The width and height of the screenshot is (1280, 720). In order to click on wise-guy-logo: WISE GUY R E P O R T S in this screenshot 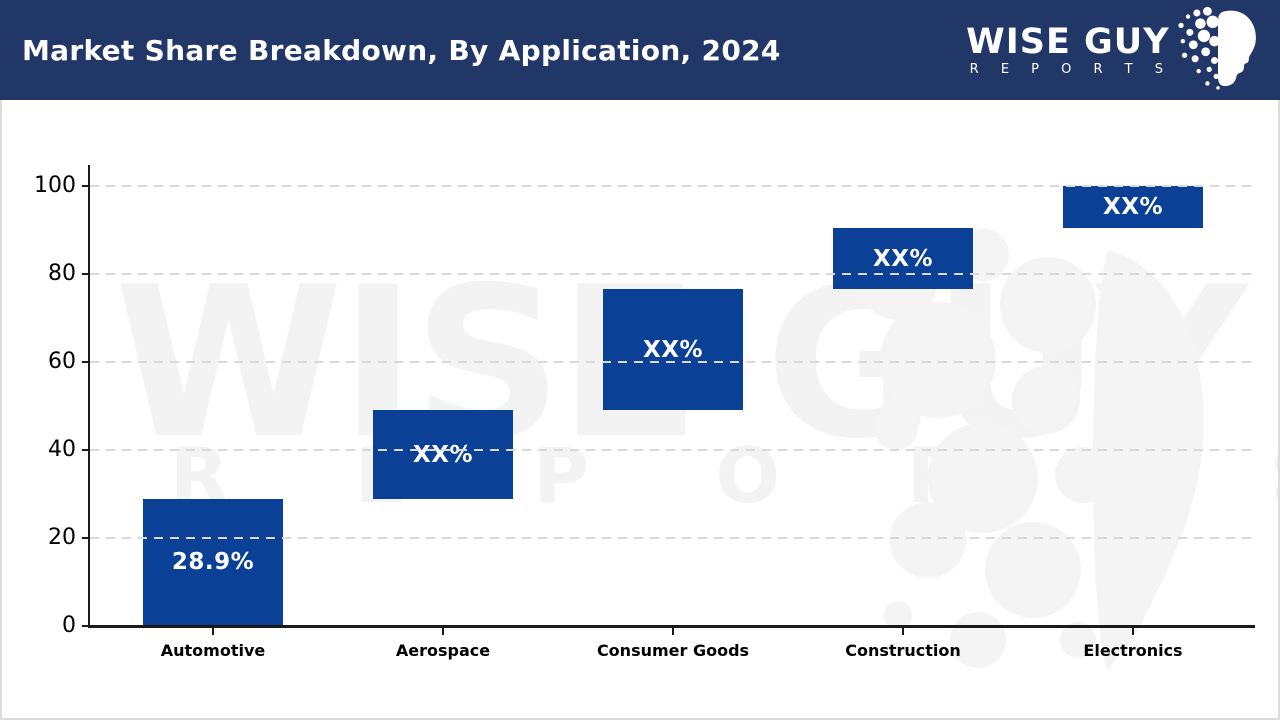, I will do `click(1115, 50)`.